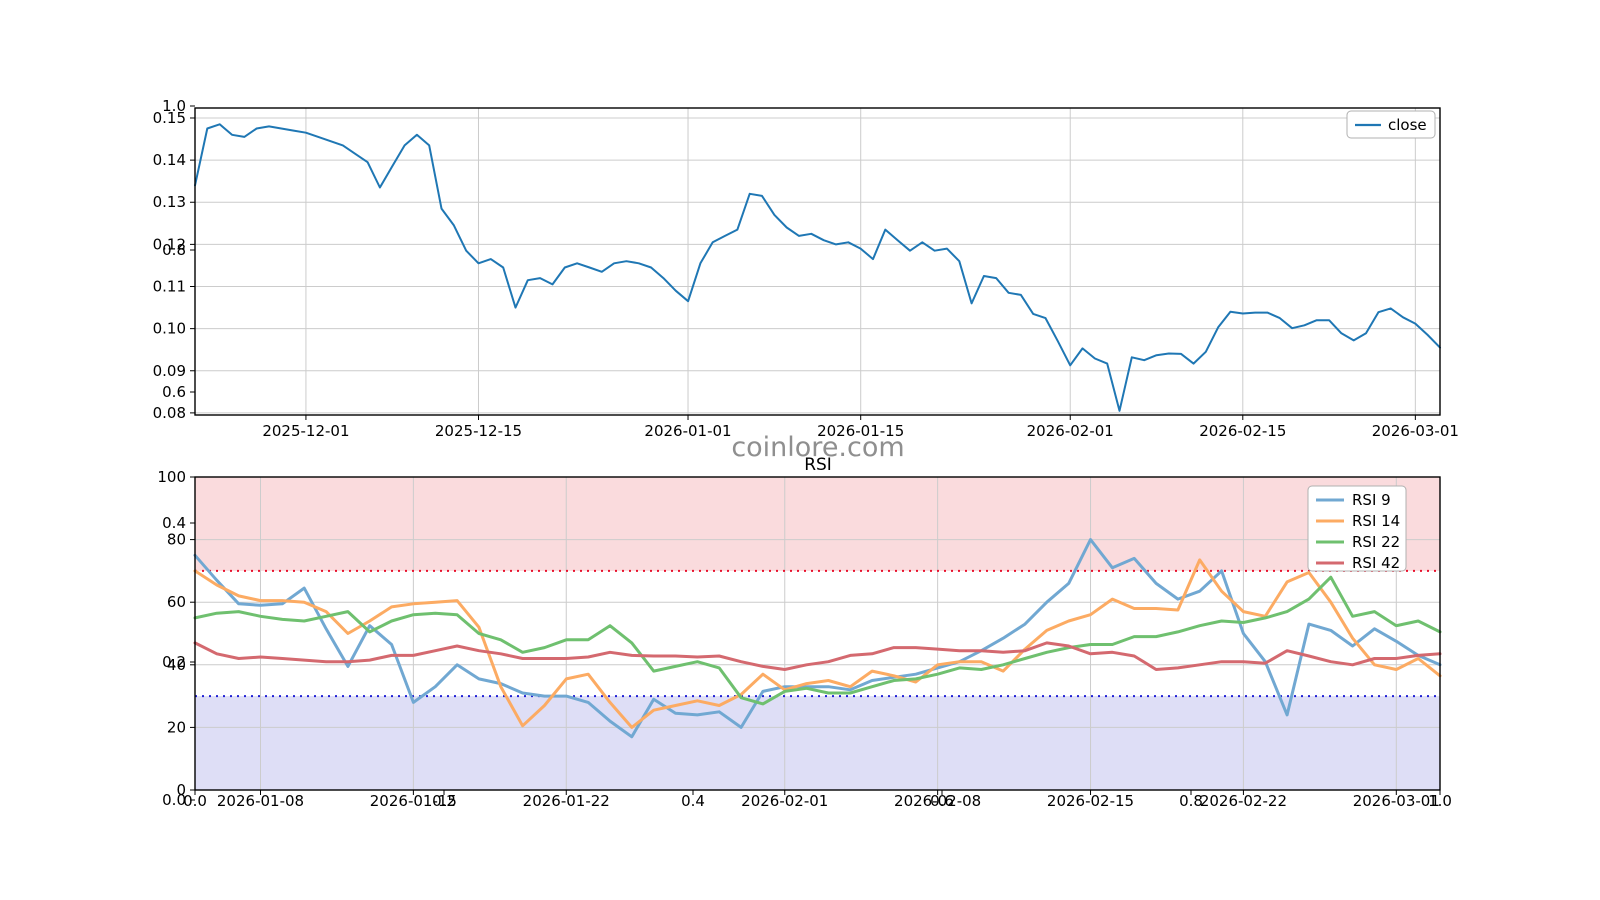 The width and height of the screenshot is (1600, 900). Describe the element at coordinates (1371, 500) in the screenshot. I see `legend-label-rsi-9: RSI 9` at that location.